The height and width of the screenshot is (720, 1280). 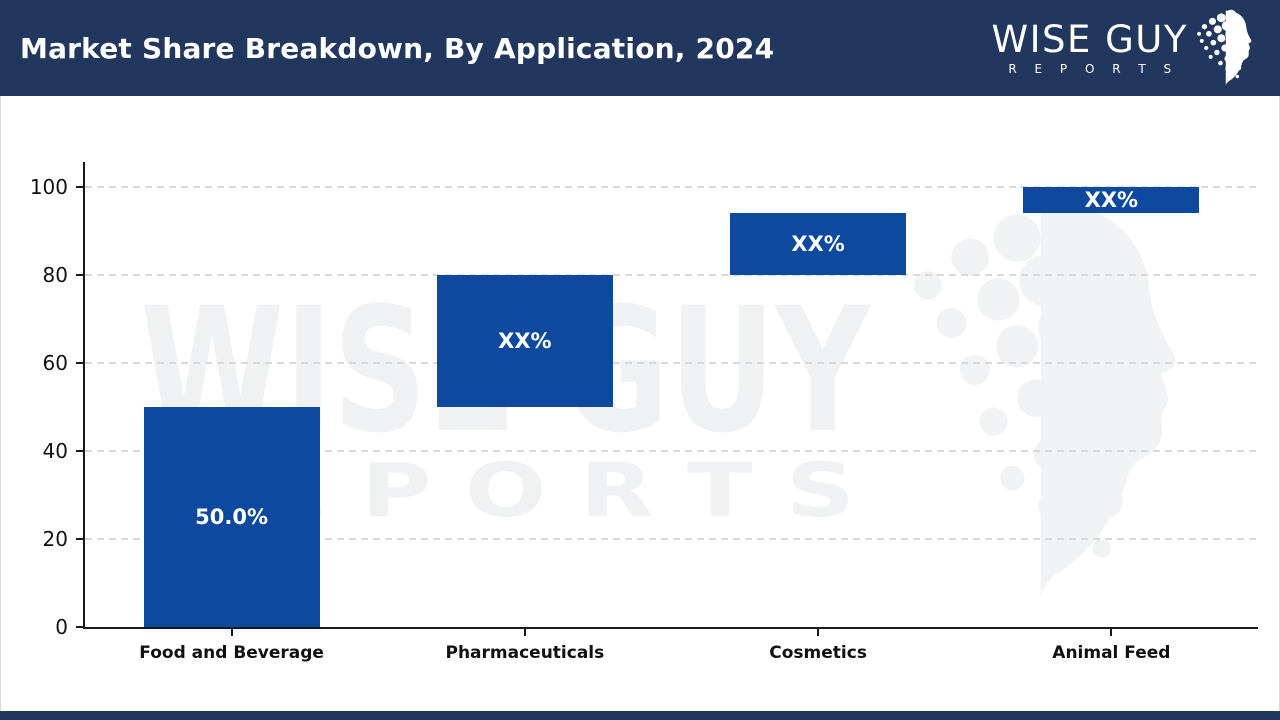 I want to click on y-tick-label: 60, so click(x=55, y=362).